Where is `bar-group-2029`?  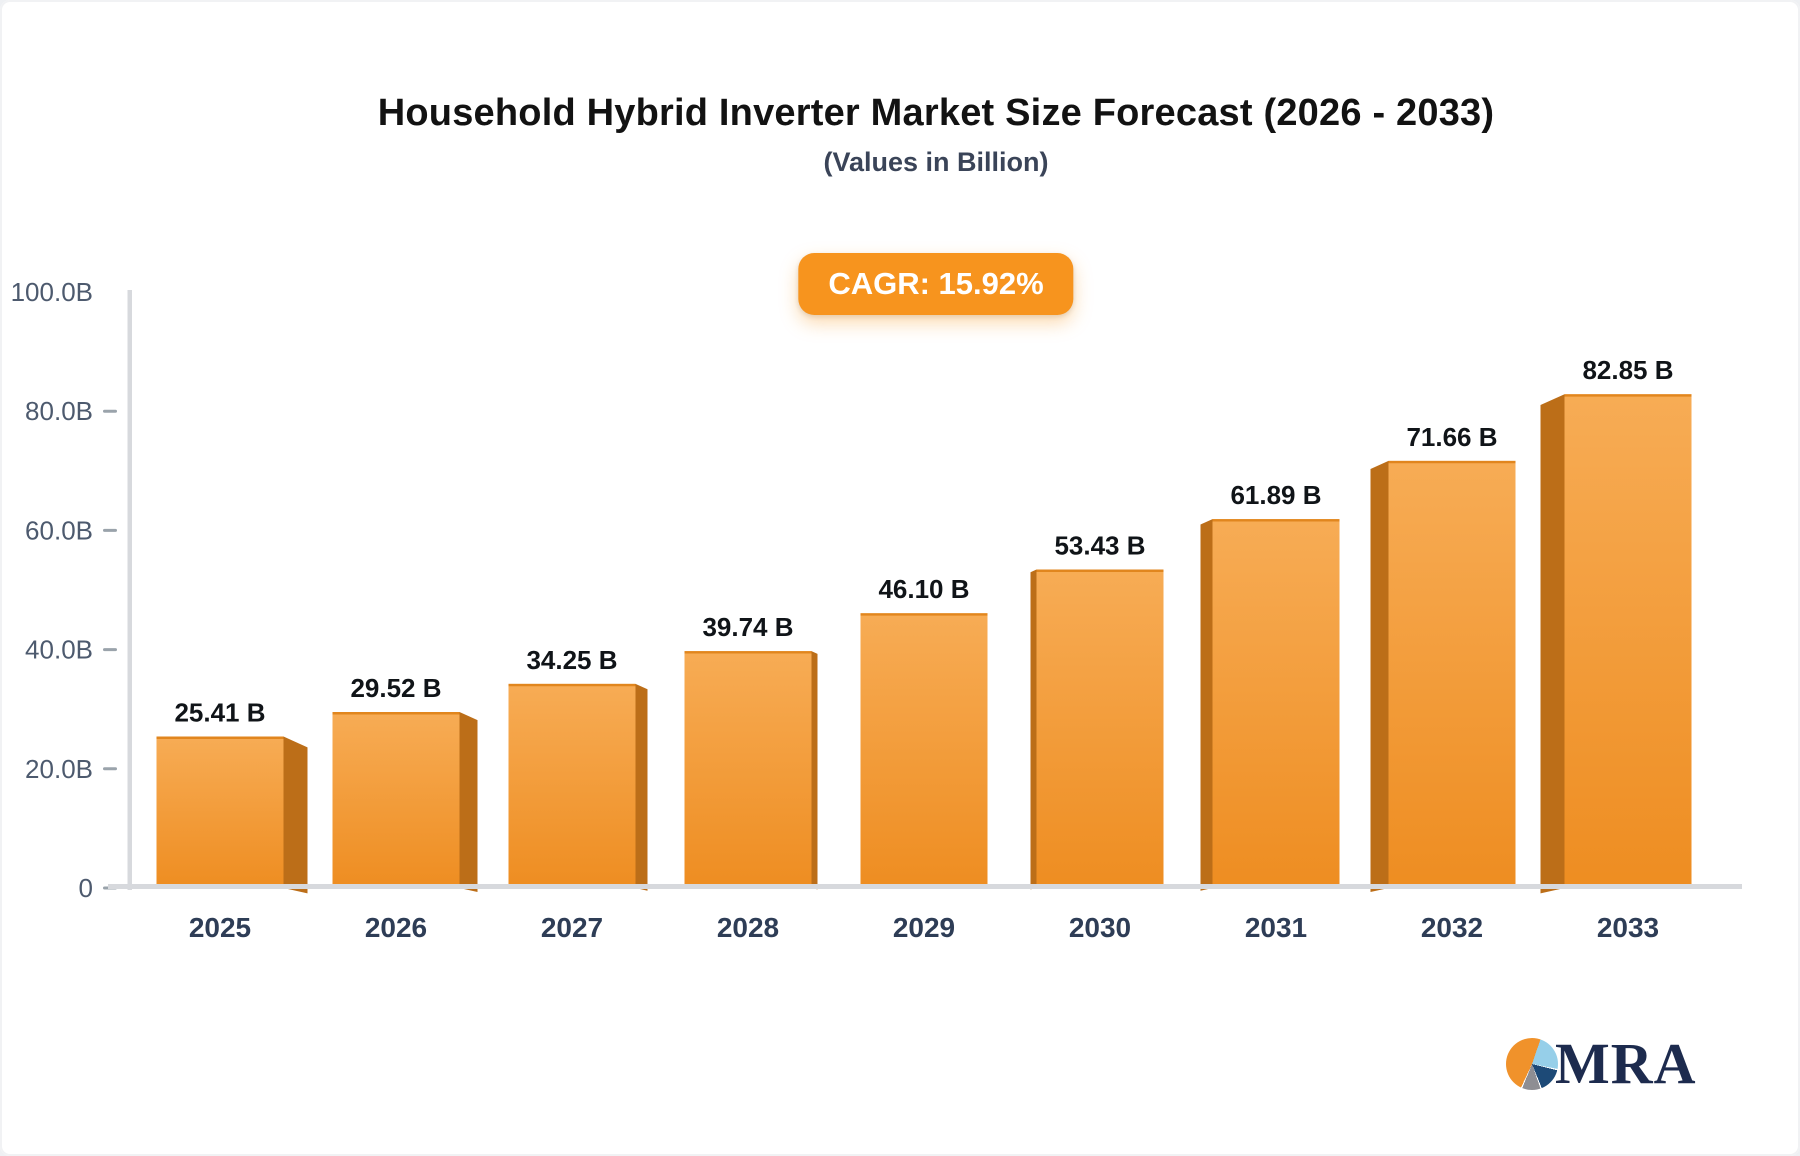
bar-group-2029 is located at coordinates (924, 750).